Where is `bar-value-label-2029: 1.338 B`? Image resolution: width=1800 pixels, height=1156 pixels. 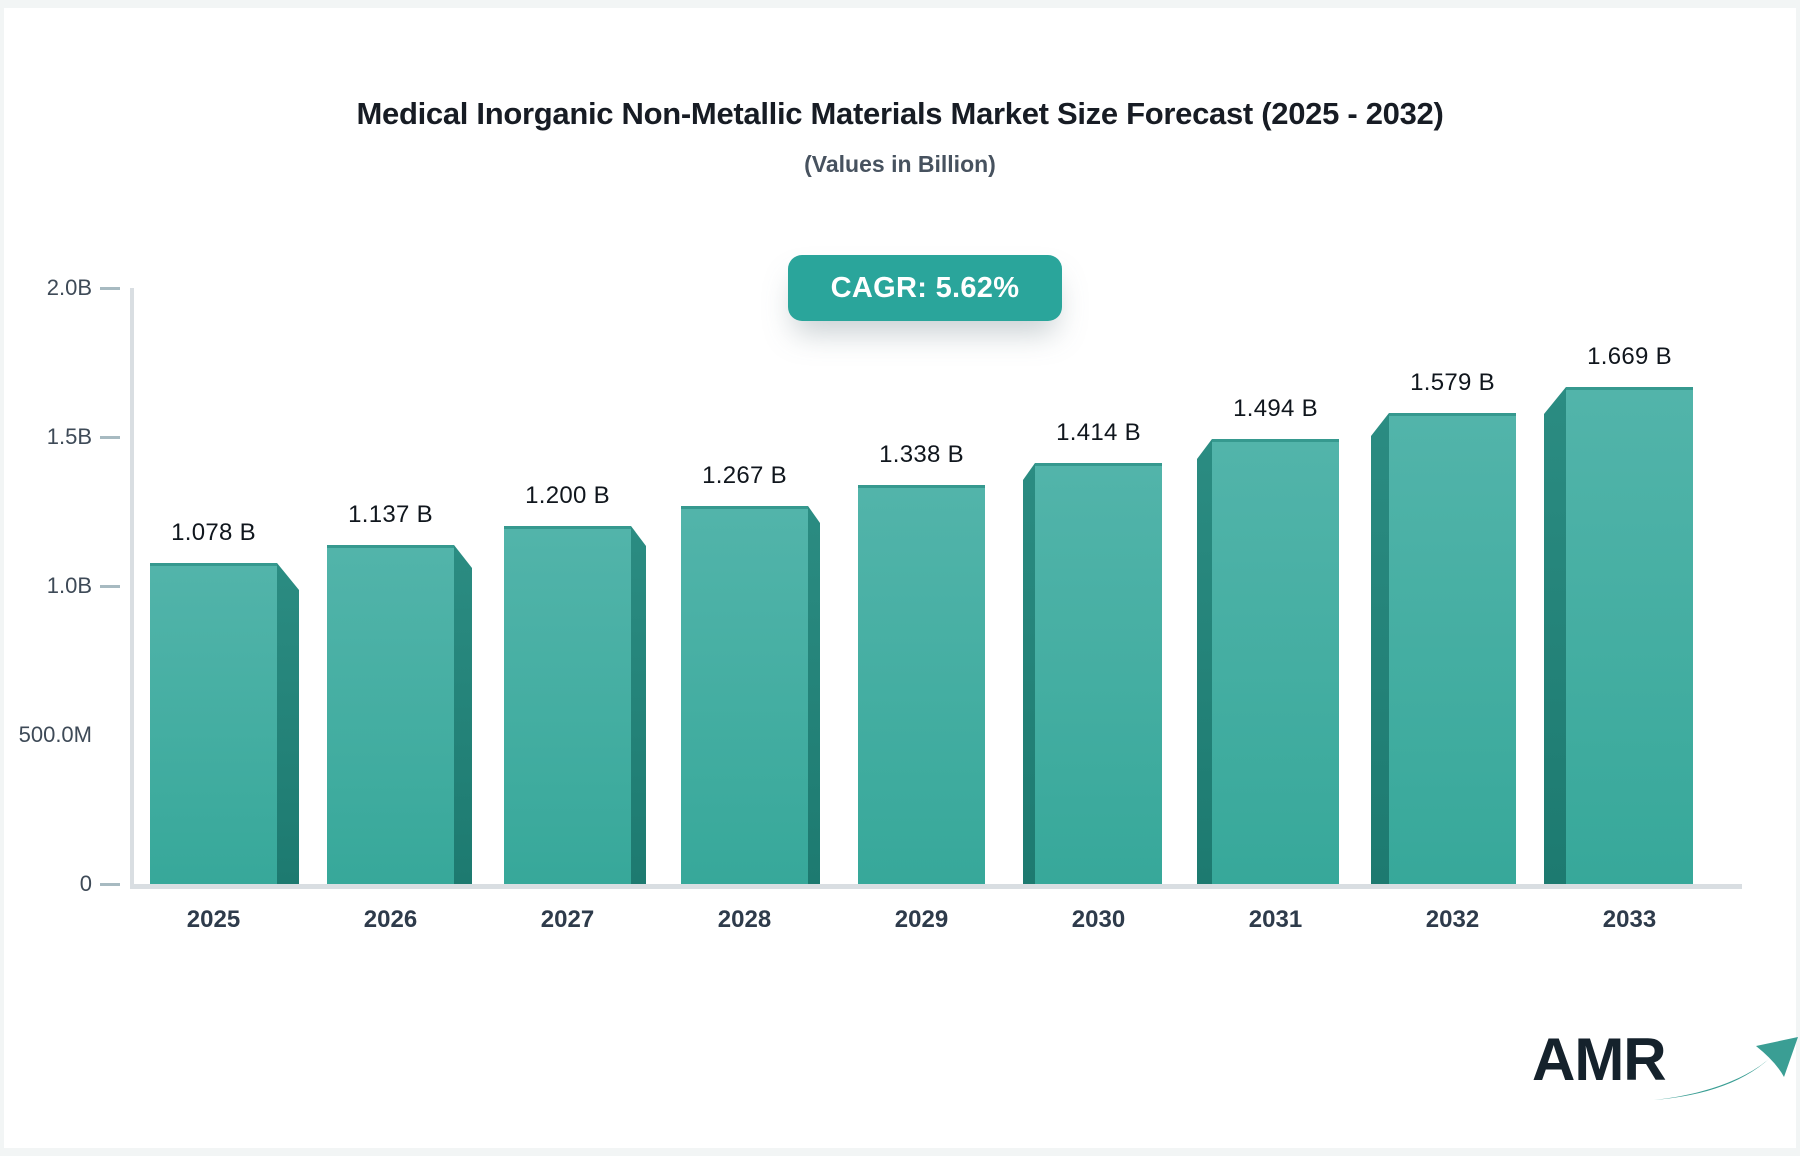
bar-value-label-2029: 1.338 B is located at coordinates (921, 454).